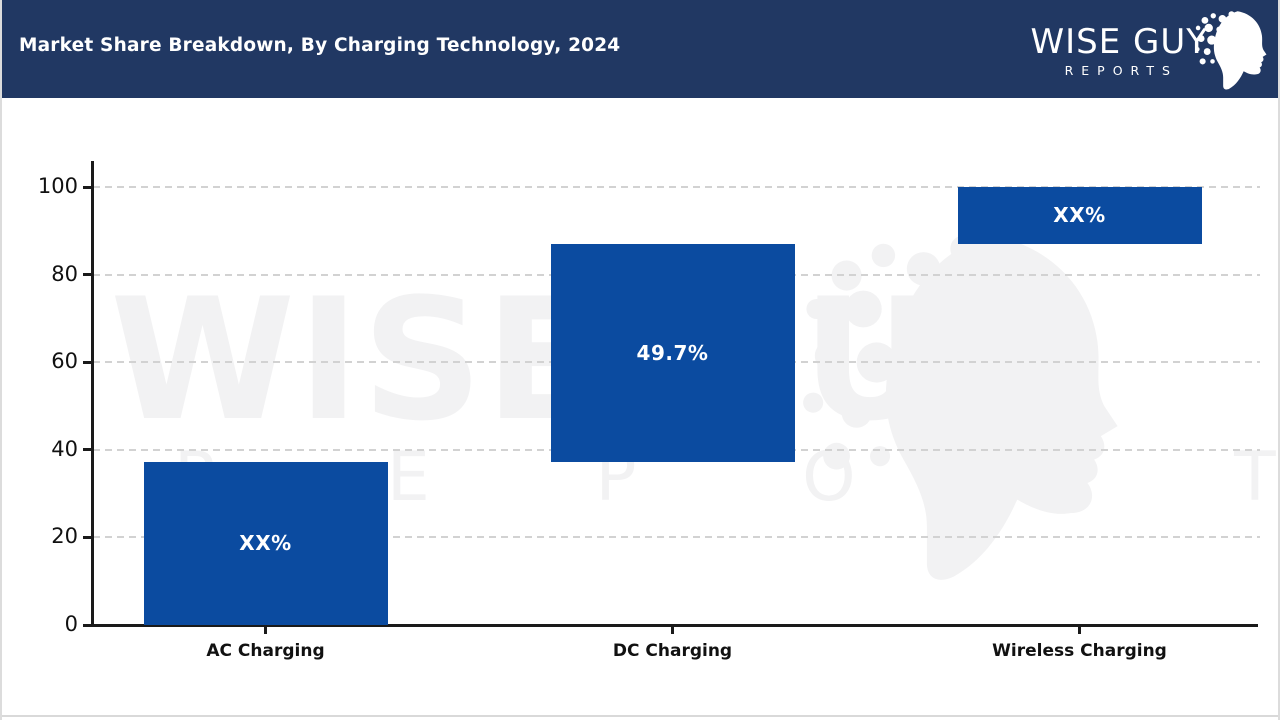 The width and height of the screenshot is (1280, 720). I want to click on y-tick-label-60: 60, so click(64, 361).